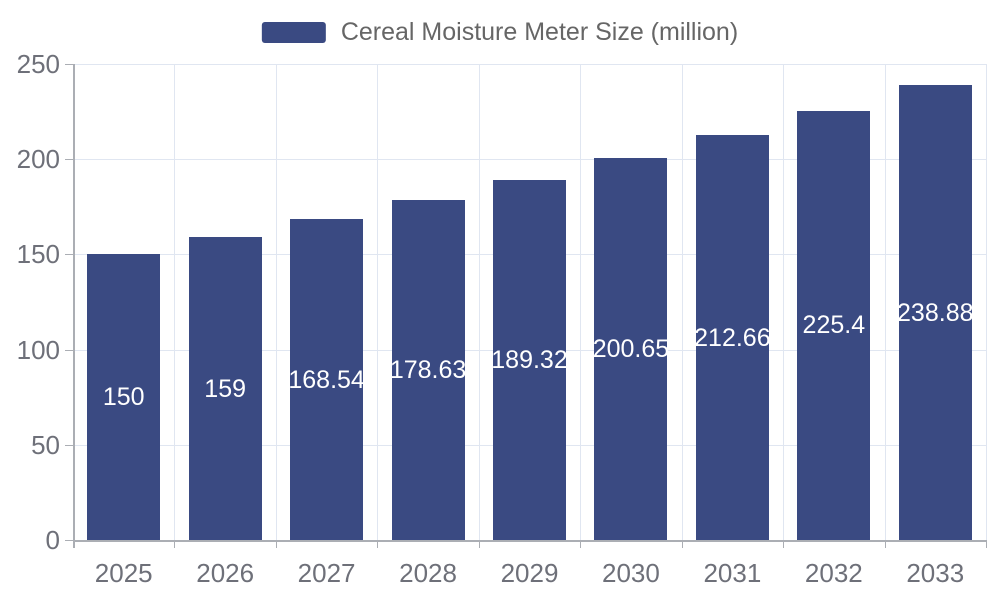 The width and height of the screenshot is (1000, 600). I want to click on bar-2031, so click(732, 337).